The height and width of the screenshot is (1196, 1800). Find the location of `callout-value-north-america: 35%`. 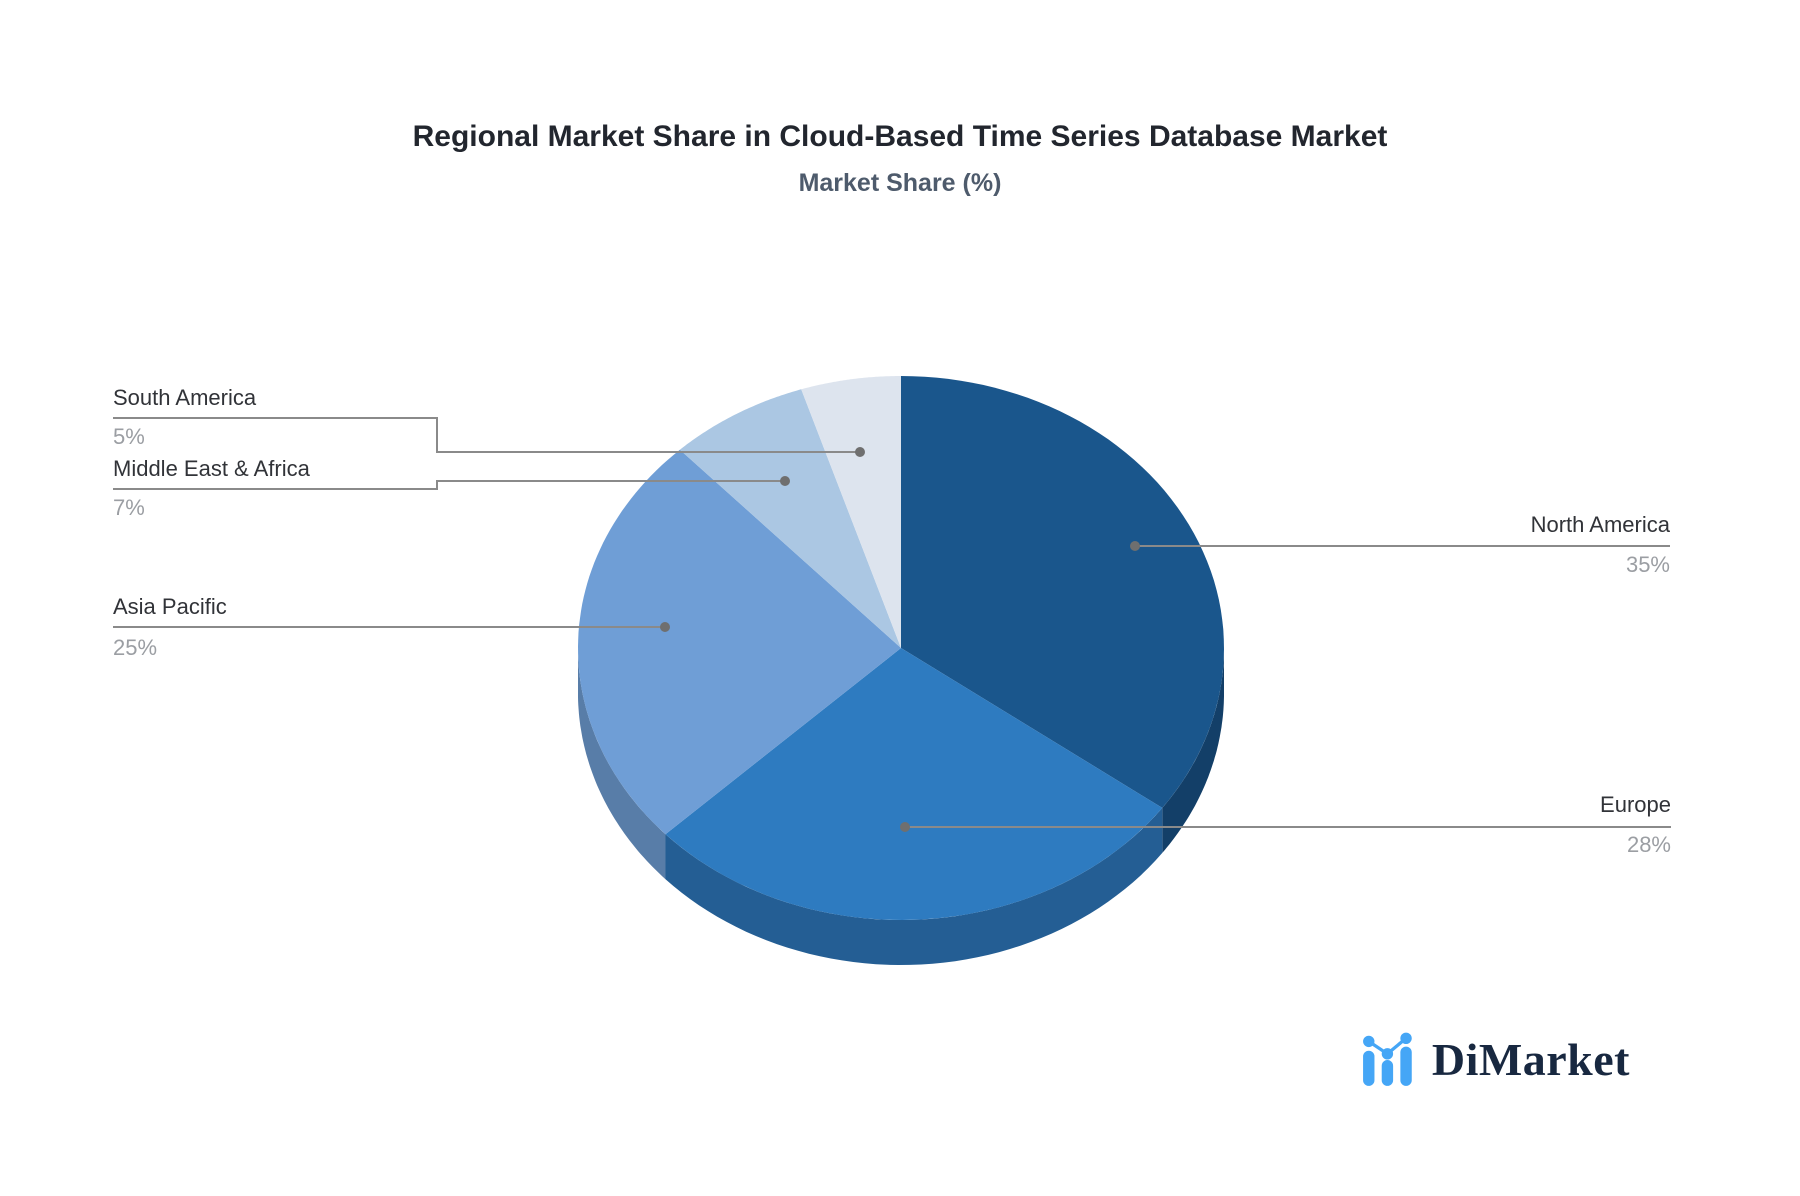

callout-value-north-america: 35% is located at coordinates (1647, 564).